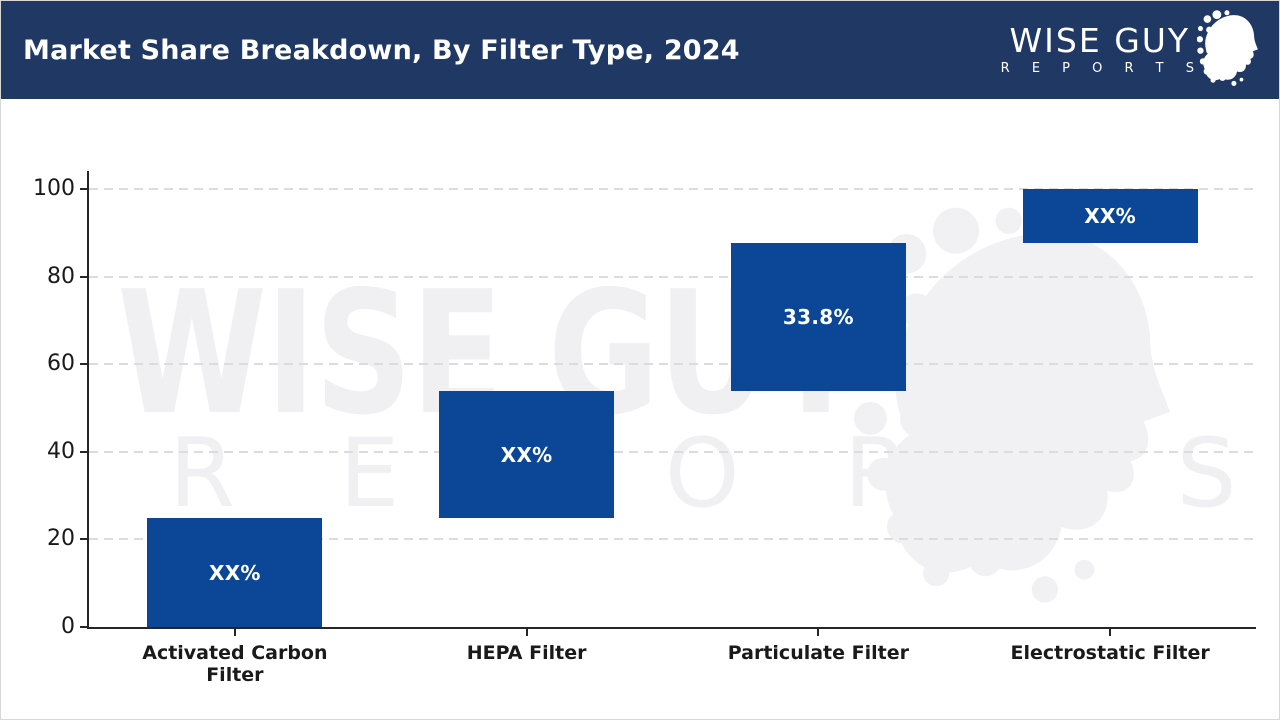 This screenshot has height=720, width=1280. Describe the element at coordinates (61, 364) in the screenshot. I see `y-tick-label-60: 60` at that location.